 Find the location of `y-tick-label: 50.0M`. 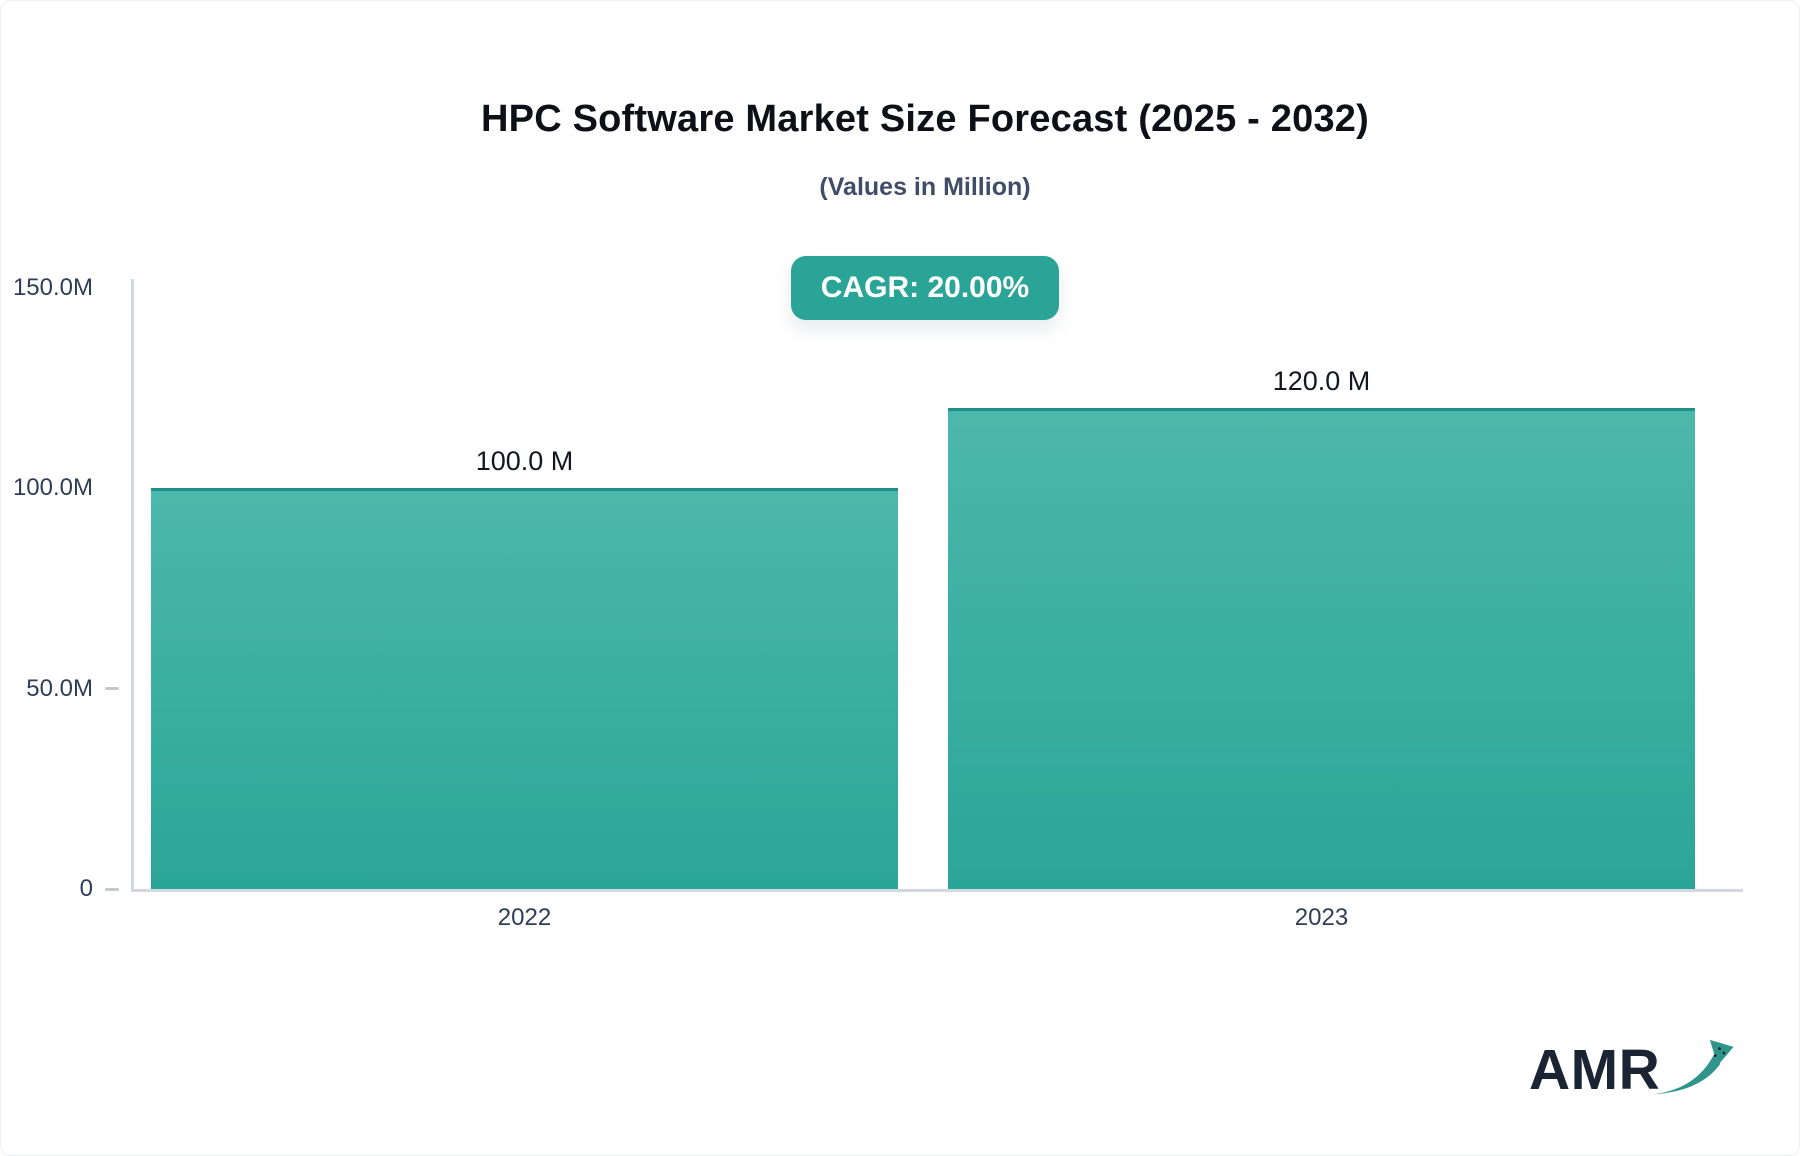

y-tick-label: 50.0M is located at coordinates (59, 688).